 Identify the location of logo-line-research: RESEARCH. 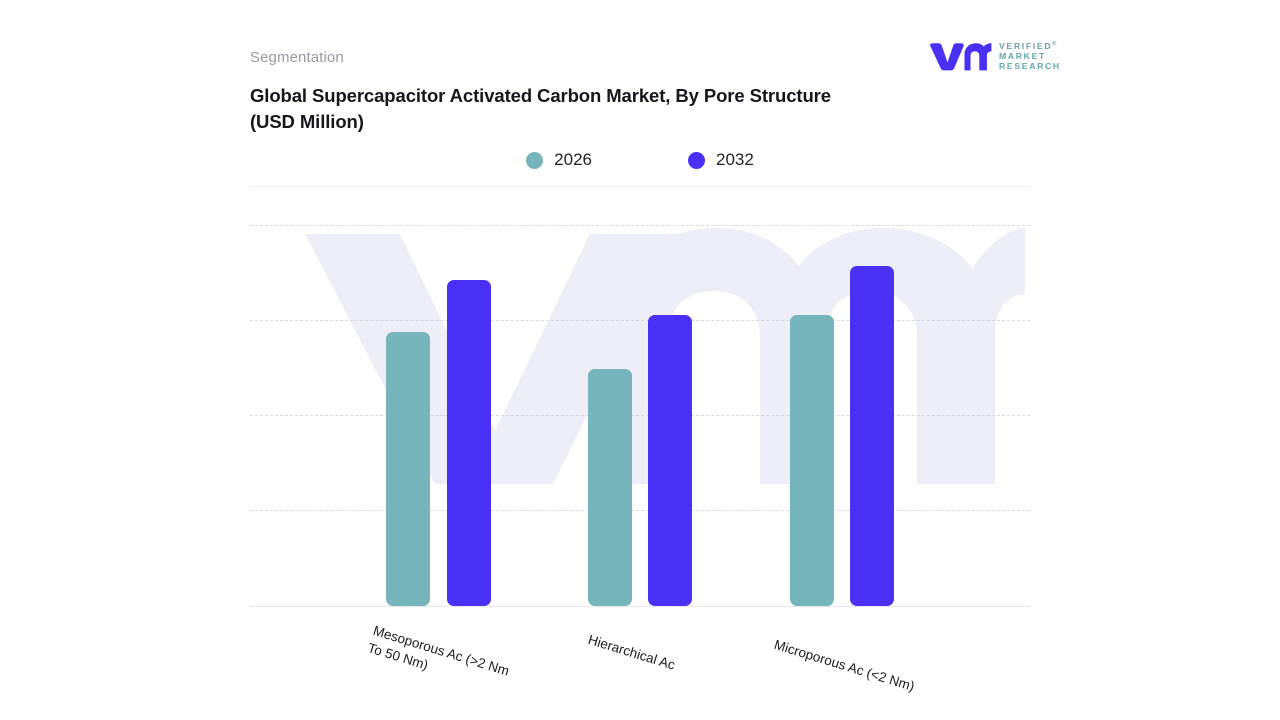
(1030, 65).